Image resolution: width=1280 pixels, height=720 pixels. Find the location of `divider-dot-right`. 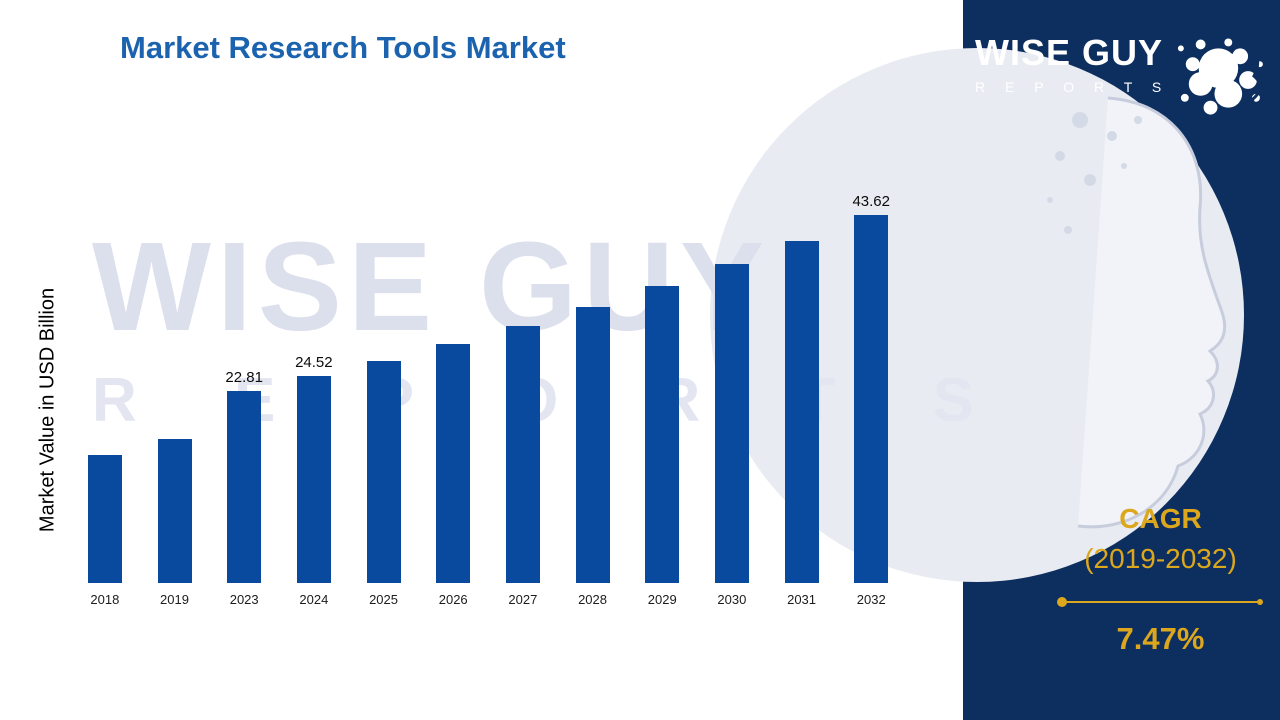

divider-dot-right is located at coordinates (1259, 602).